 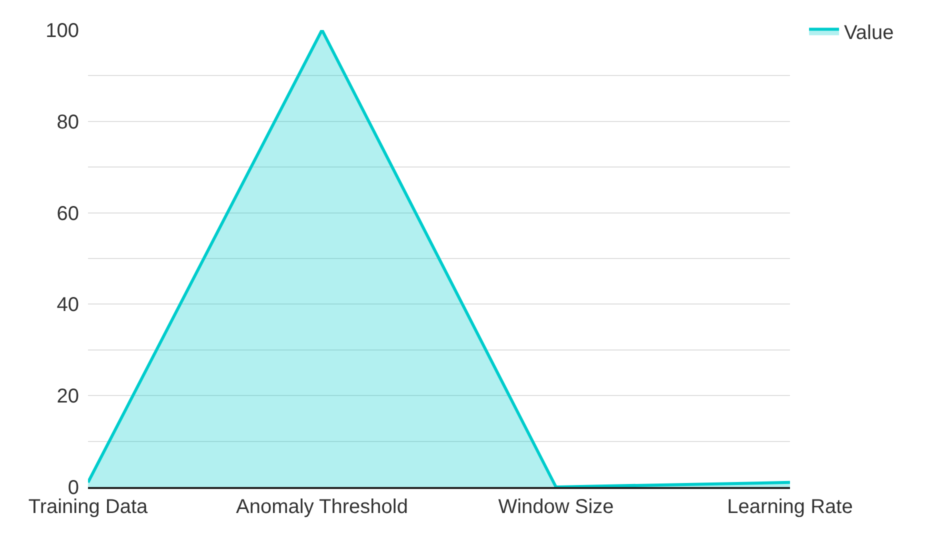 I want to click on y-tick-label: 20, so click(x=67, y=397).